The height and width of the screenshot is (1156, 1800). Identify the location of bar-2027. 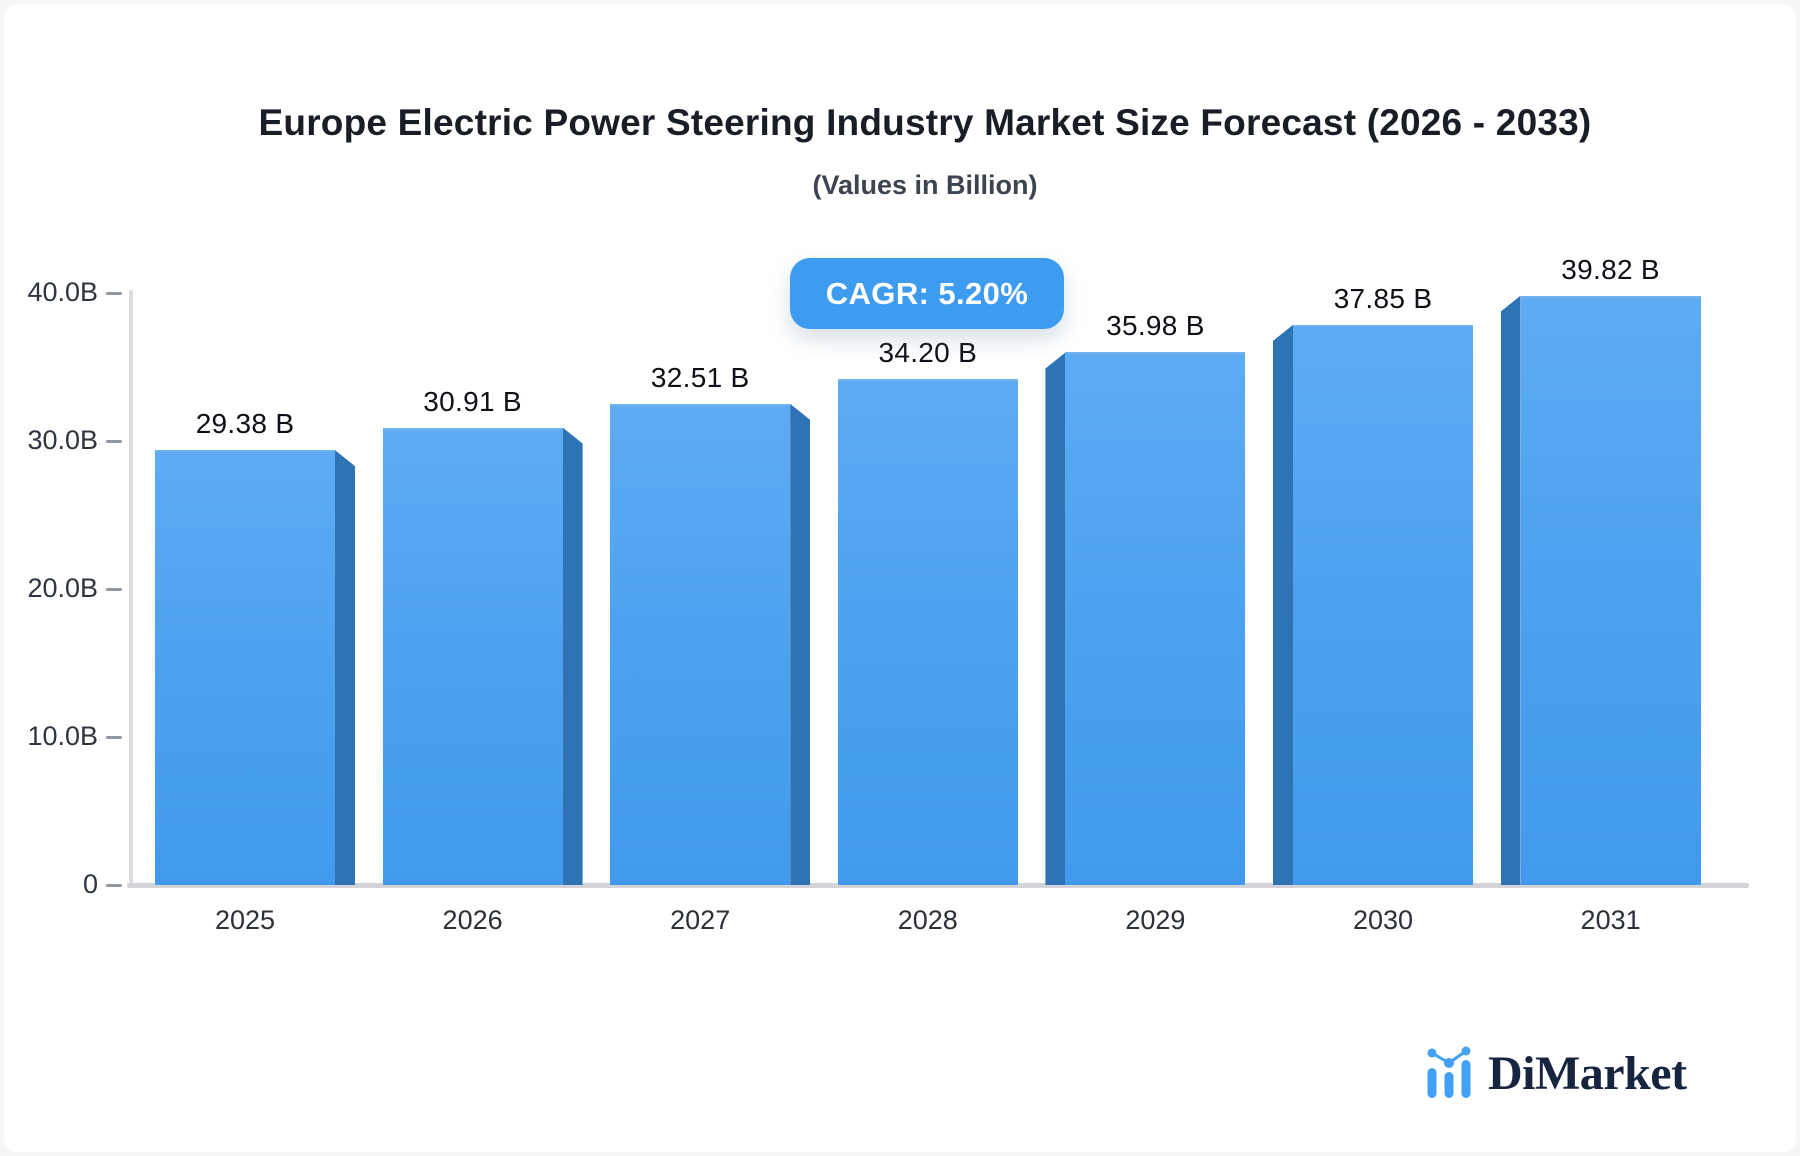
(700, 644).